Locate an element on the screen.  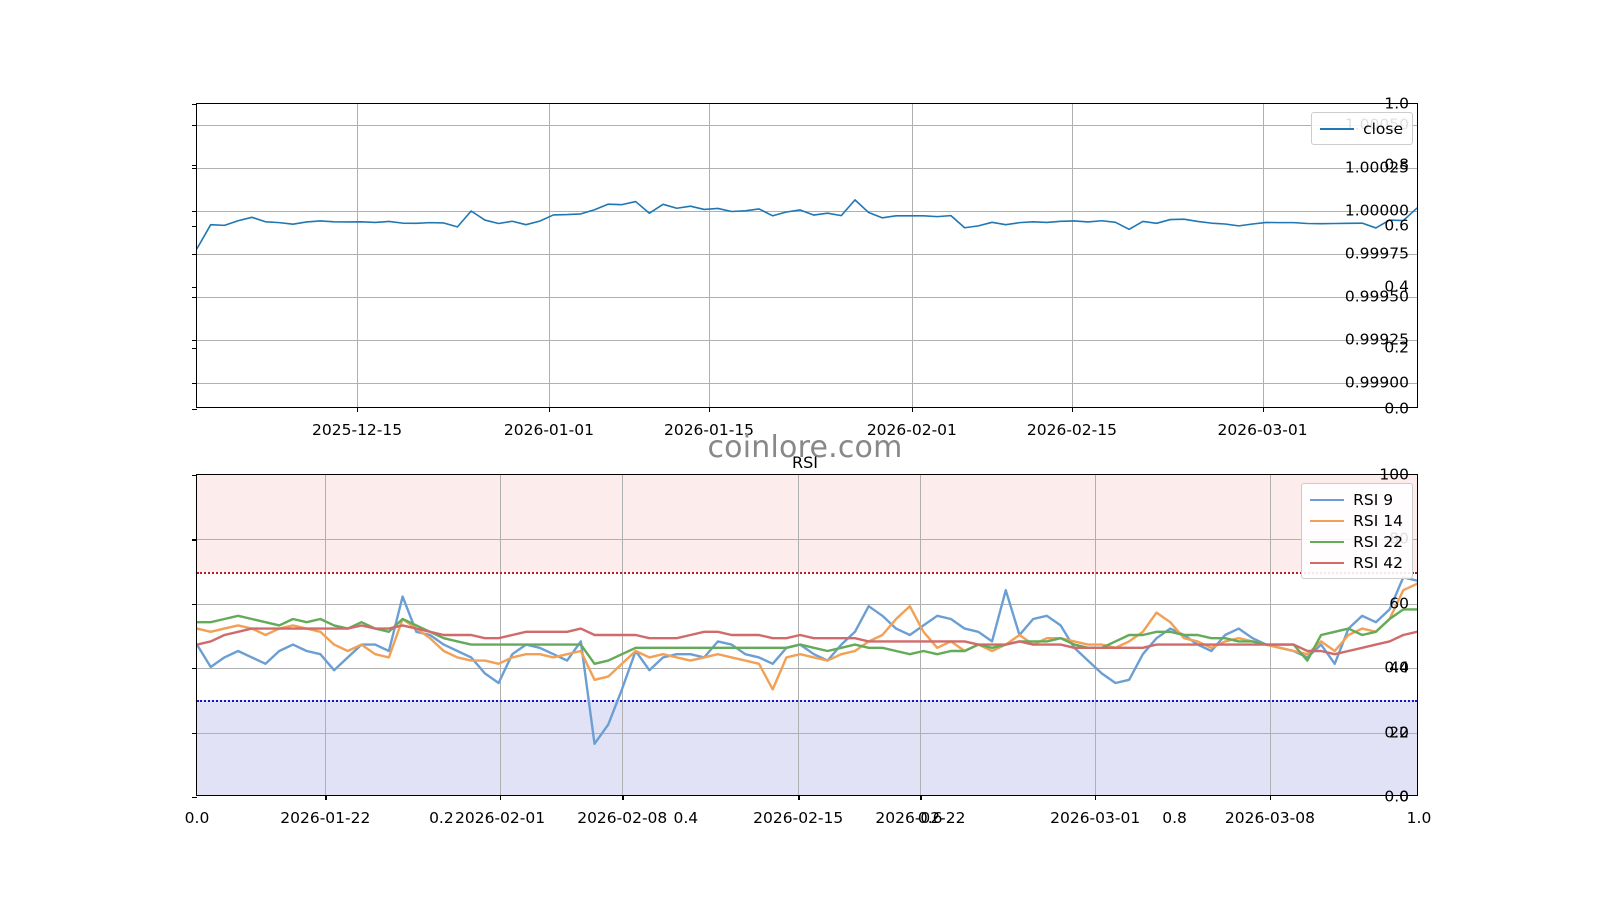
axis-tick-label: 2026-02-08 is located at coordinates (622, 818).